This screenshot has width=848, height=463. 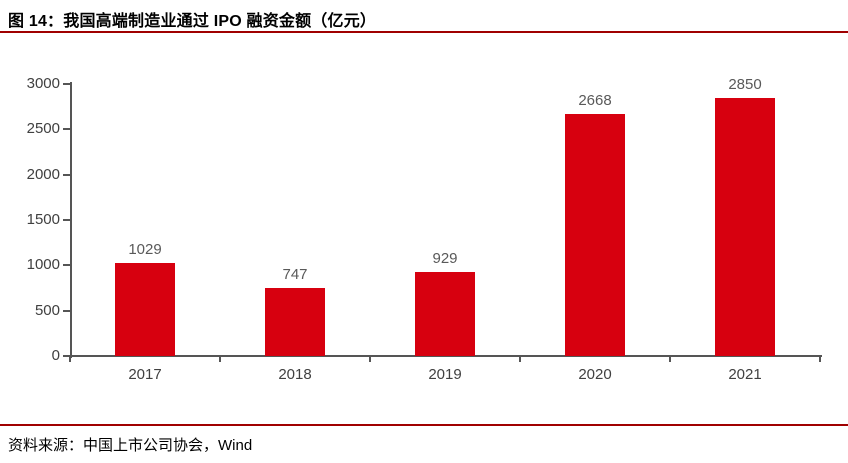 I want to click on bar-value-label-2020: 2668, so click(x=595, y=101).